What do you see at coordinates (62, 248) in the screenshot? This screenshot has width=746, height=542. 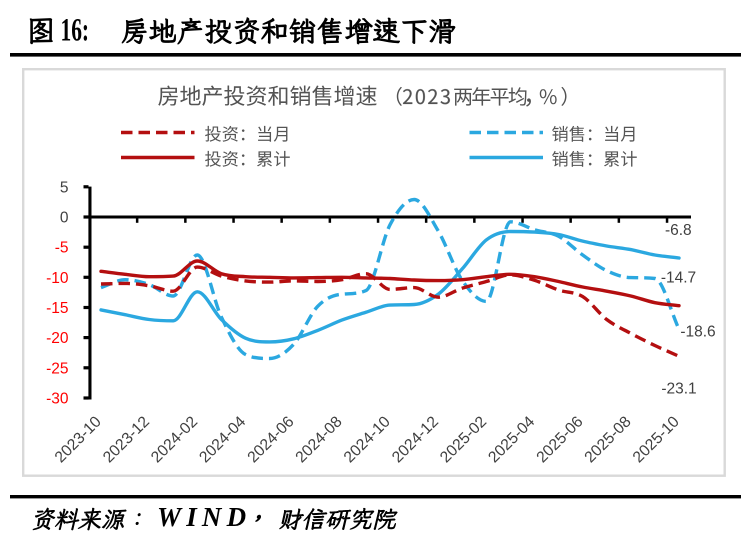 I see `svg-text: -5` at bounding box center [62, 248].